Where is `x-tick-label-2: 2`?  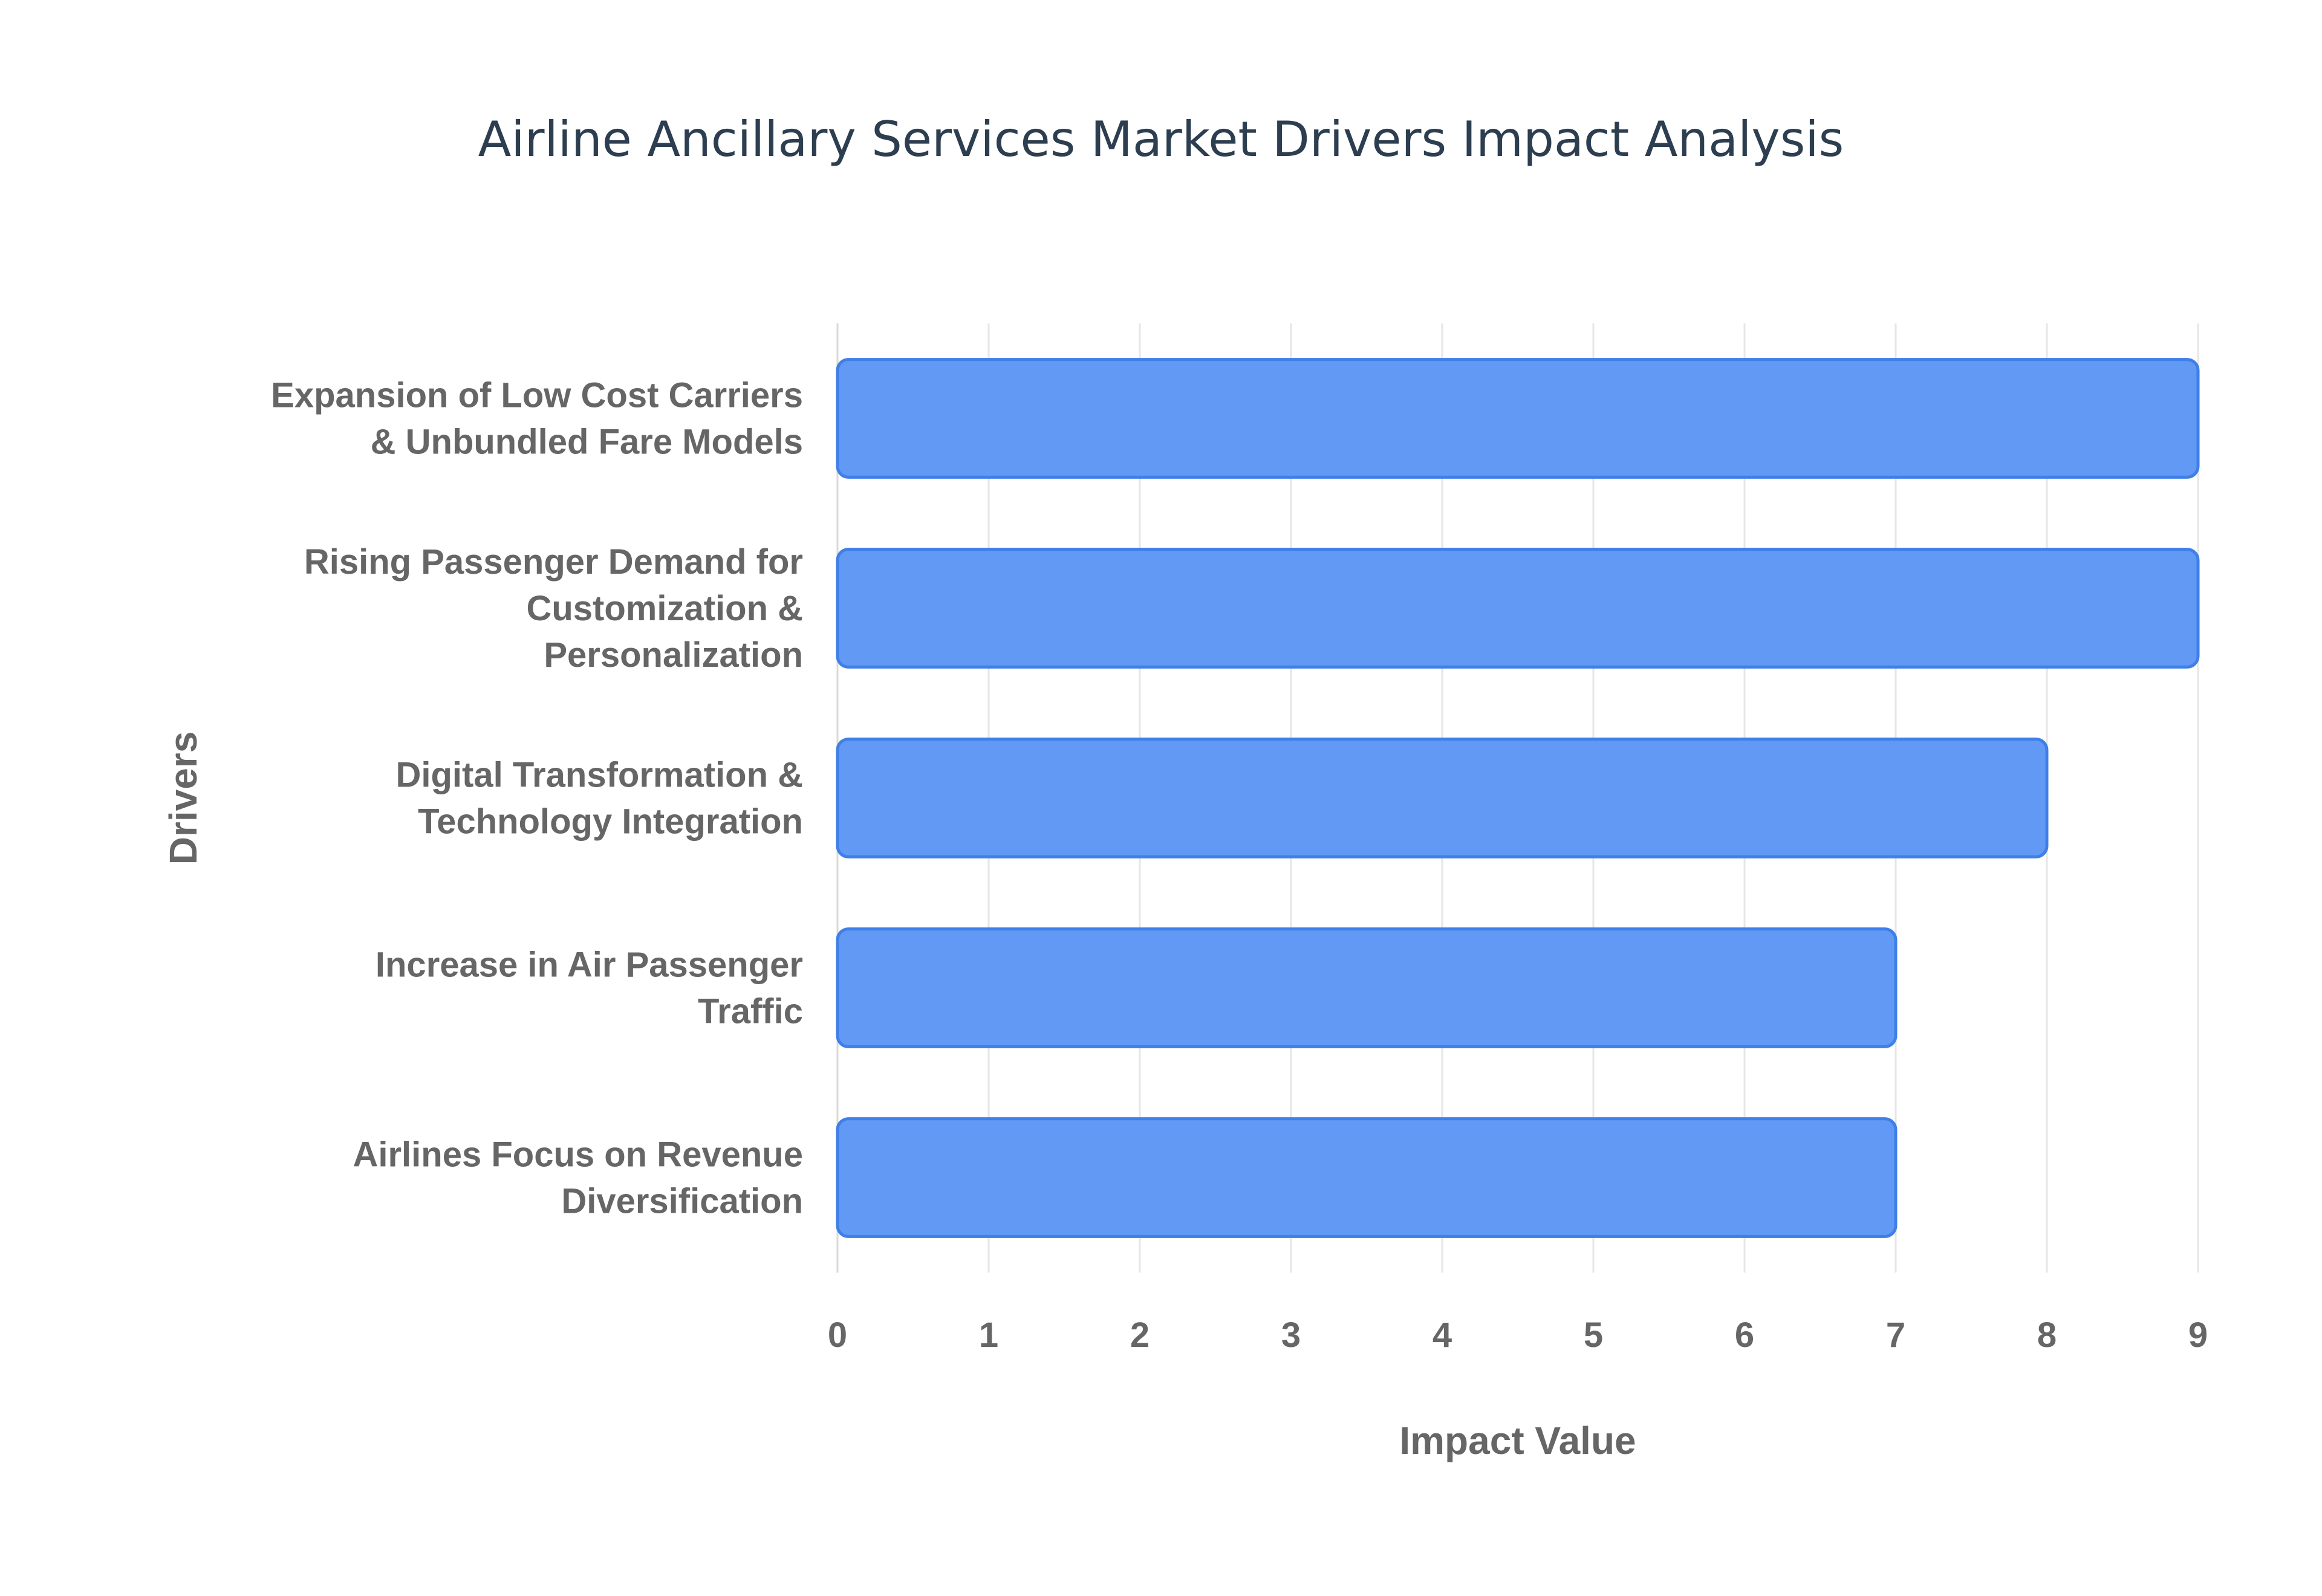
x-tick-label-2: 2 is located at coordinates (1140, 1335).